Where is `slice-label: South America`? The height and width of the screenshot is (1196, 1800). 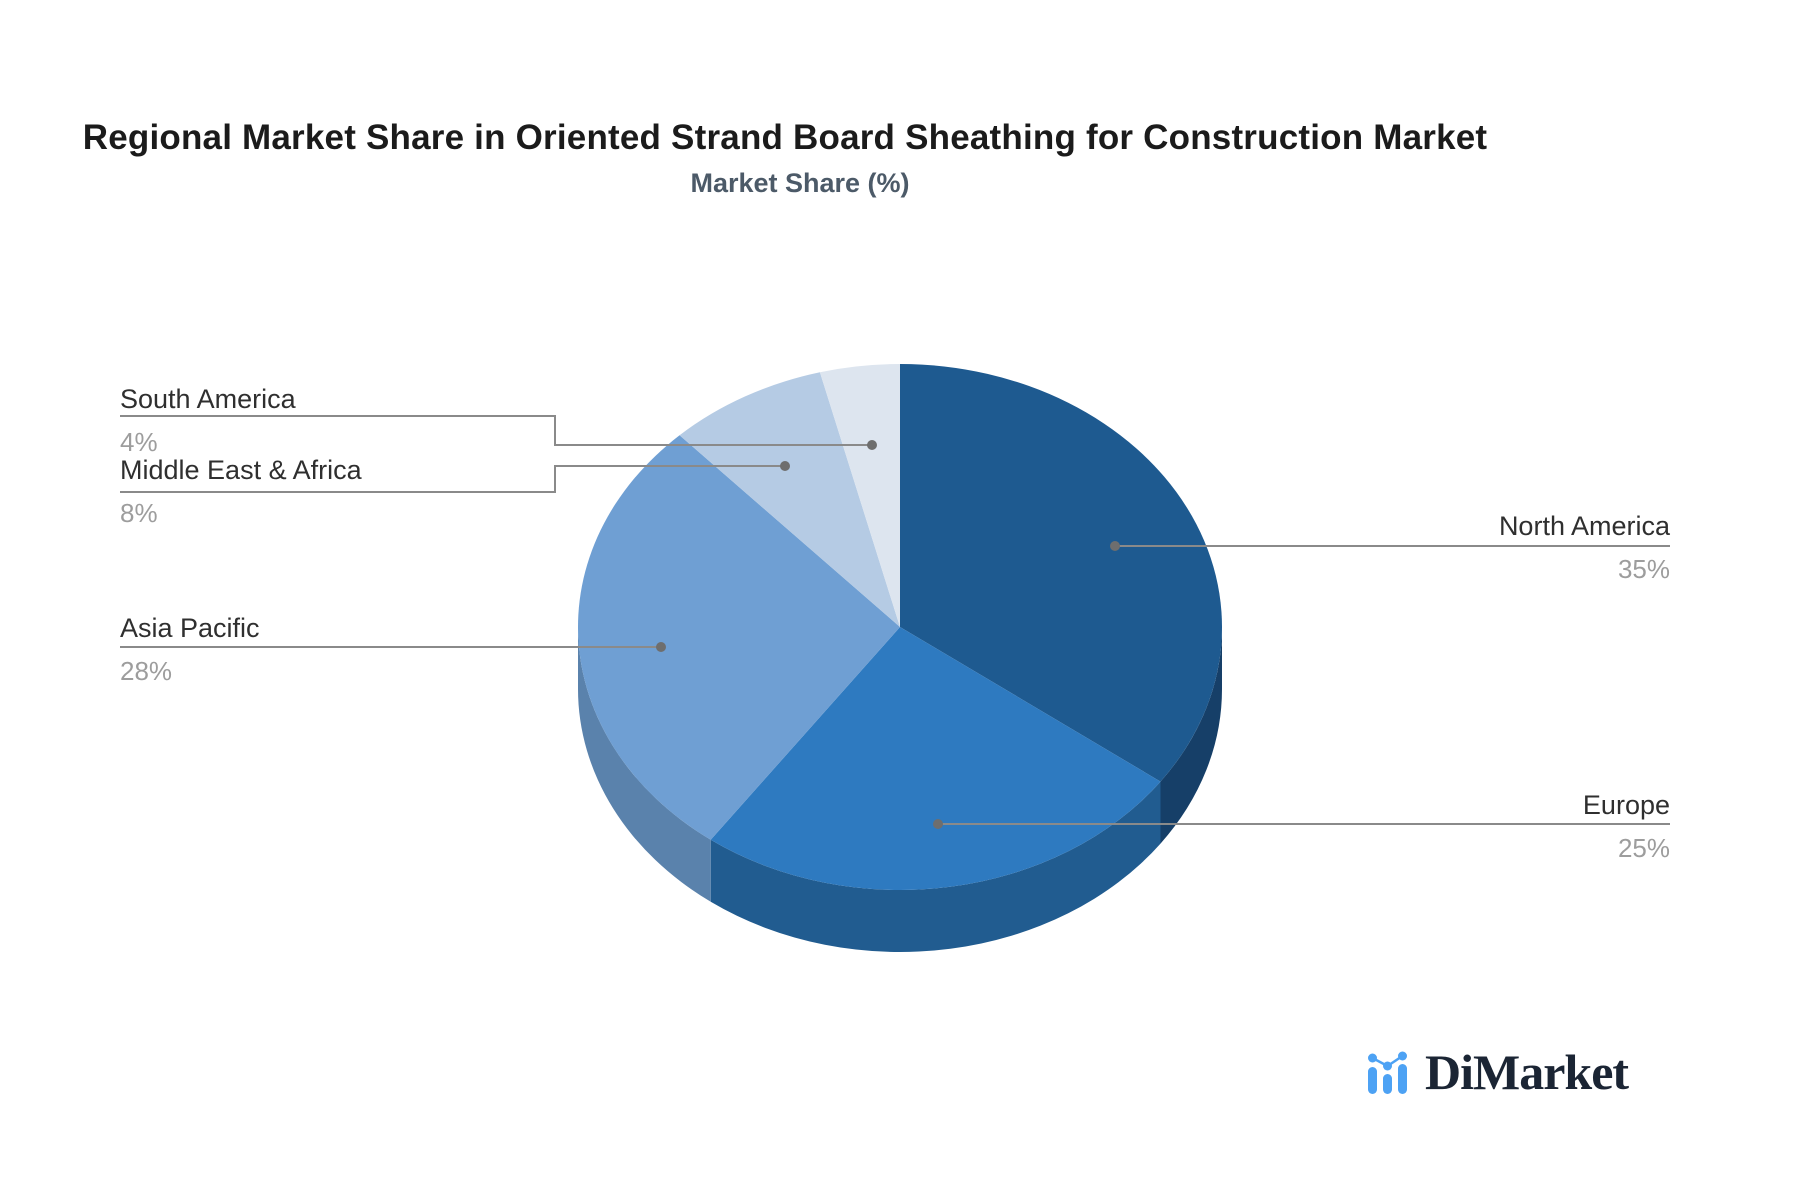
slice-label: South America is located at coordinates (208, 399).